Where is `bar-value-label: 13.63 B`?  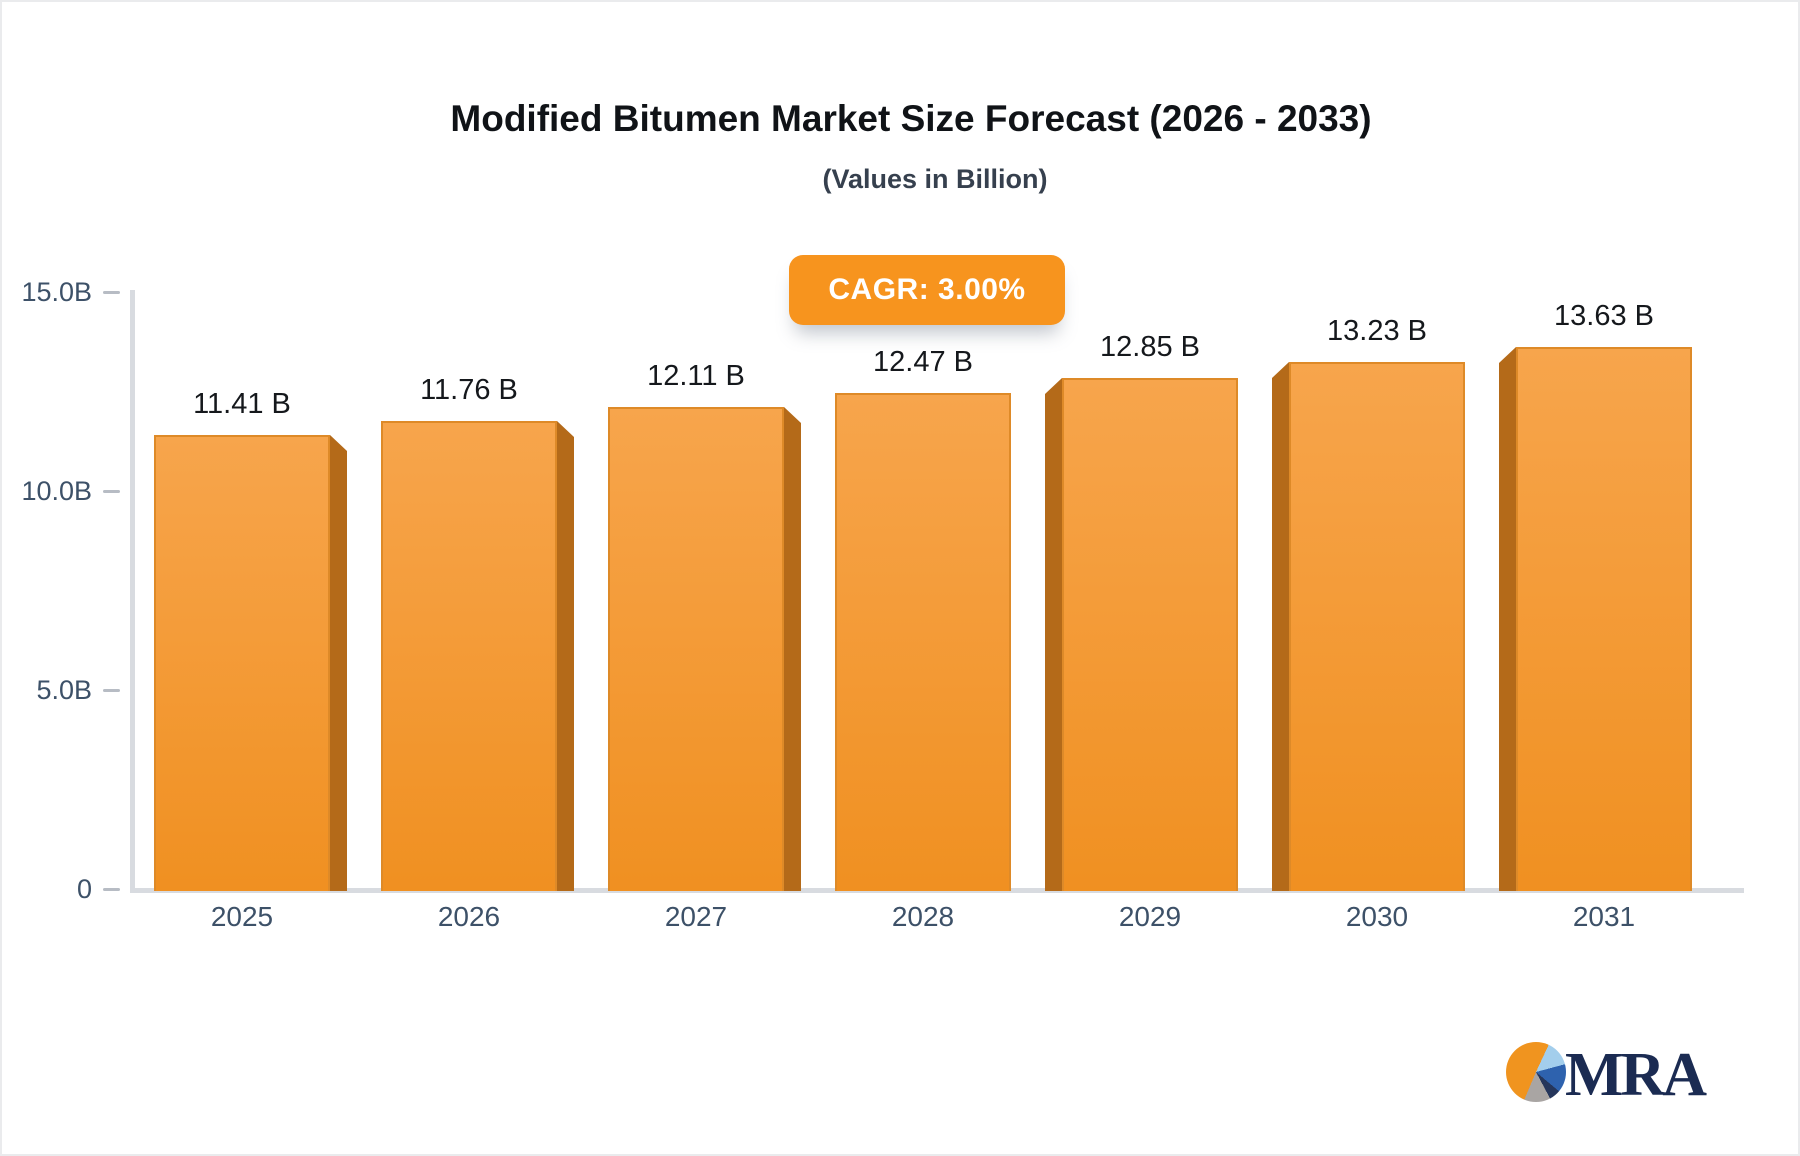
bar-value-label: 13.63 B is located at coordinates (1604, 316).